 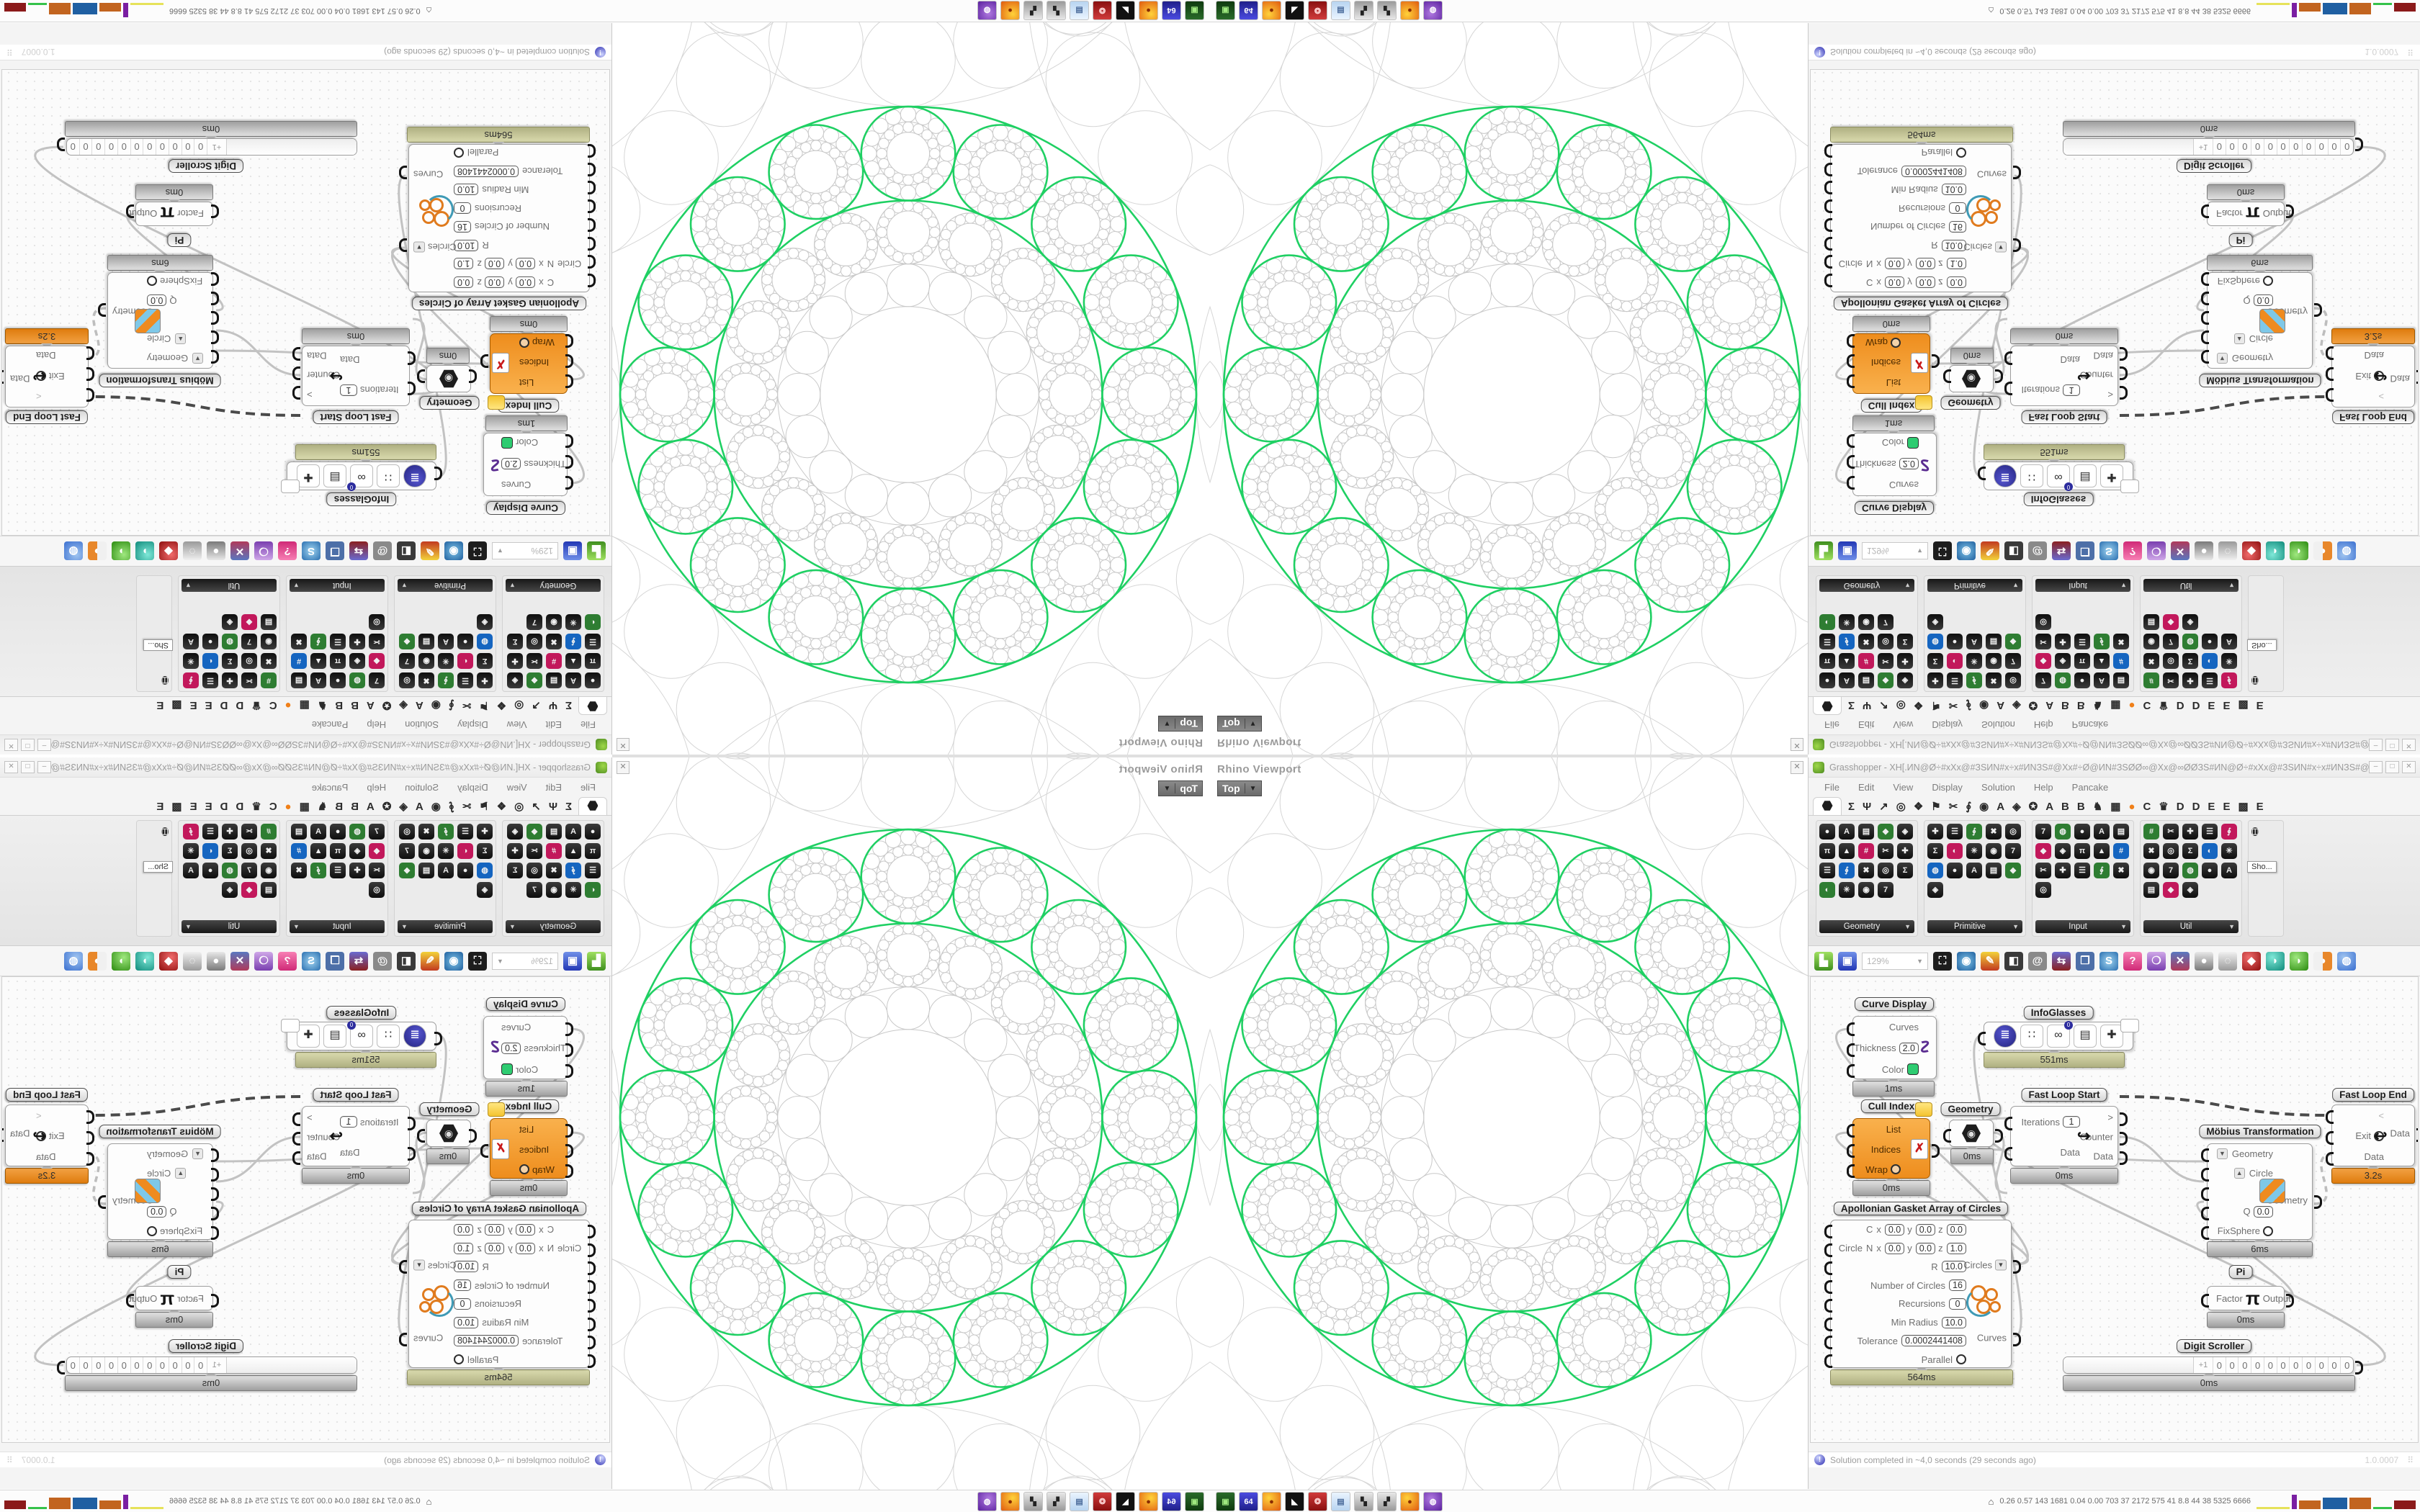 I want to click on plugin-icon: ✚, so click(x=308, y=1036).